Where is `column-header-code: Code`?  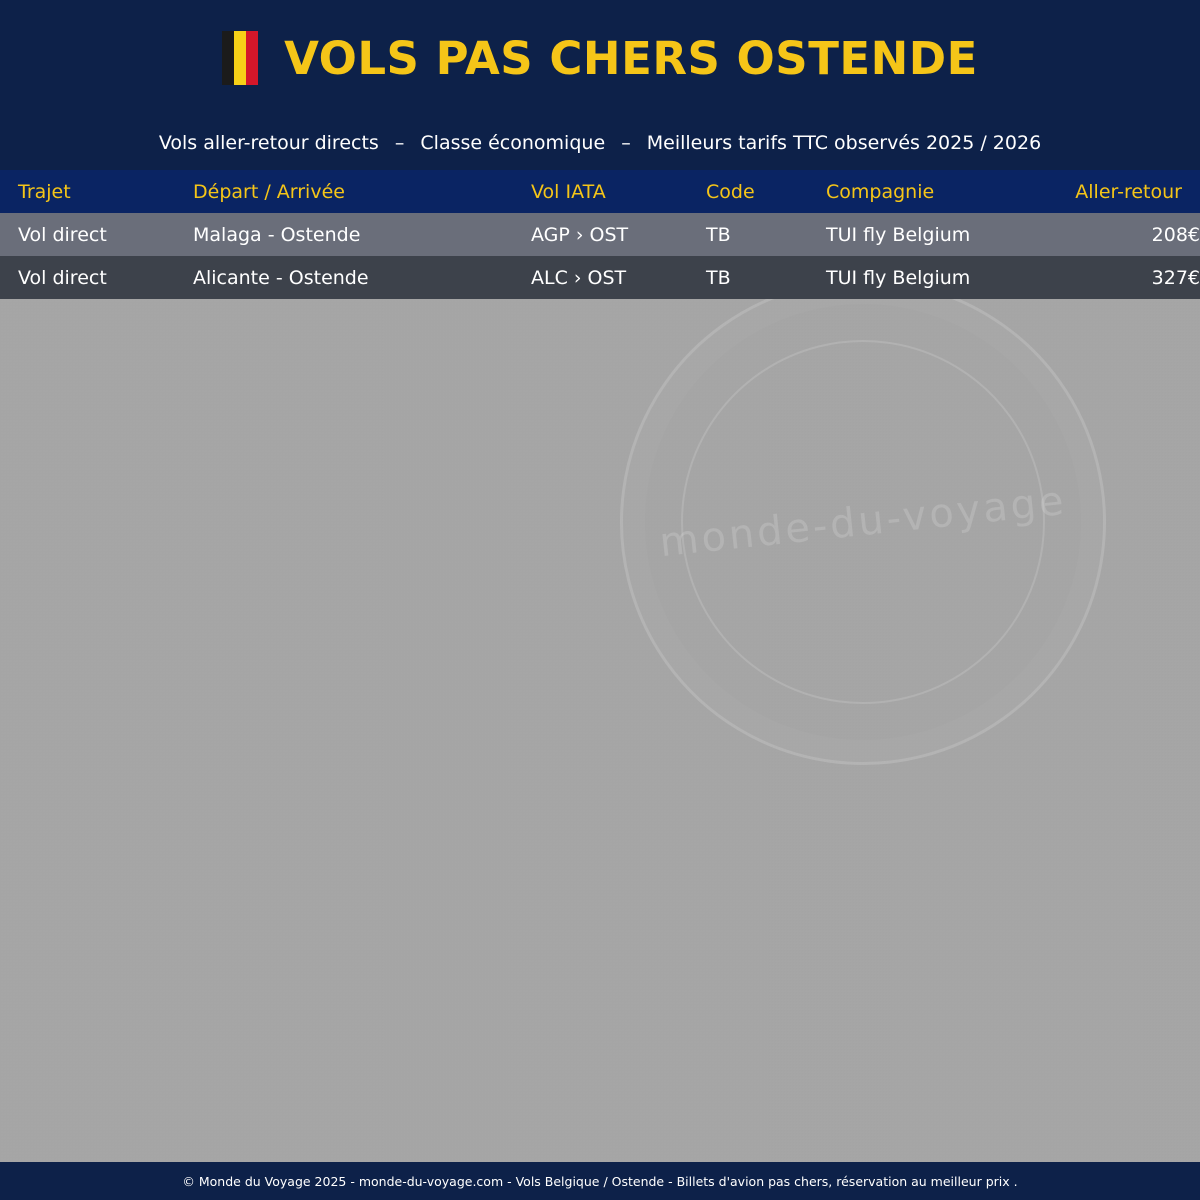
column-header-code: Code is located at coordinates (730, 191).